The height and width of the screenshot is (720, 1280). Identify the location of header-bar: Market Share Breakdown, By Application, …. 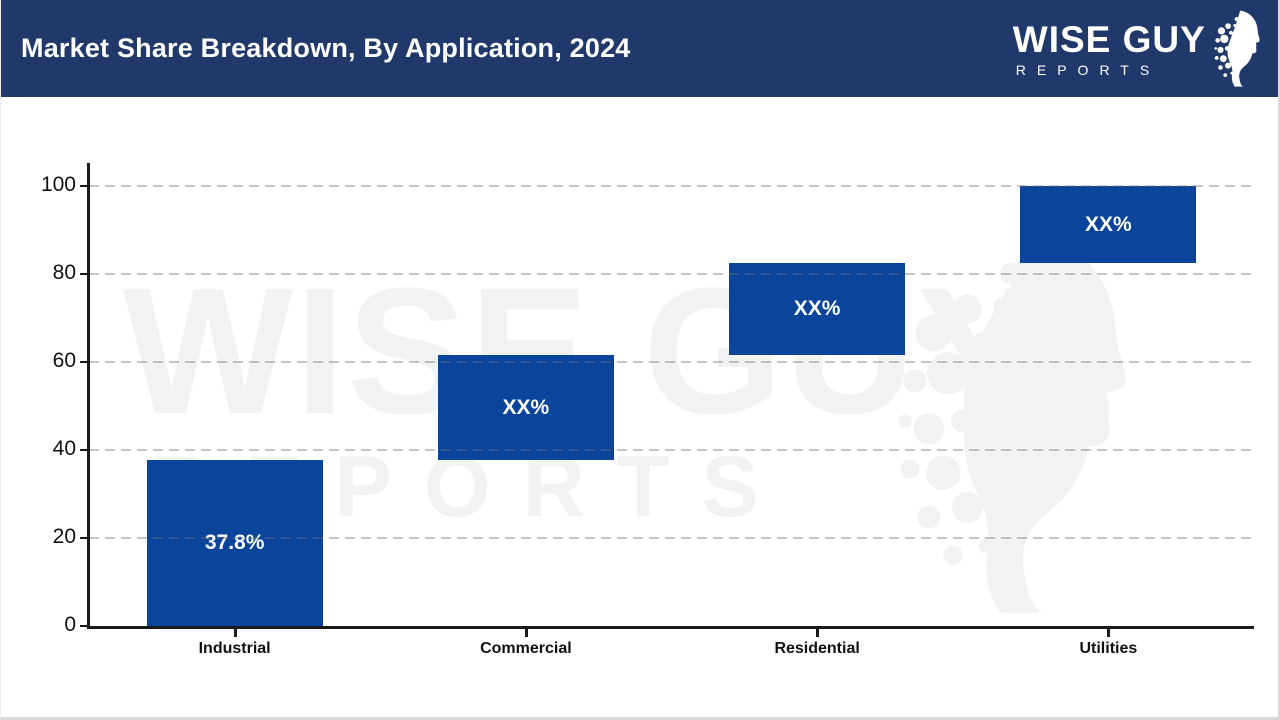
(639, 48).